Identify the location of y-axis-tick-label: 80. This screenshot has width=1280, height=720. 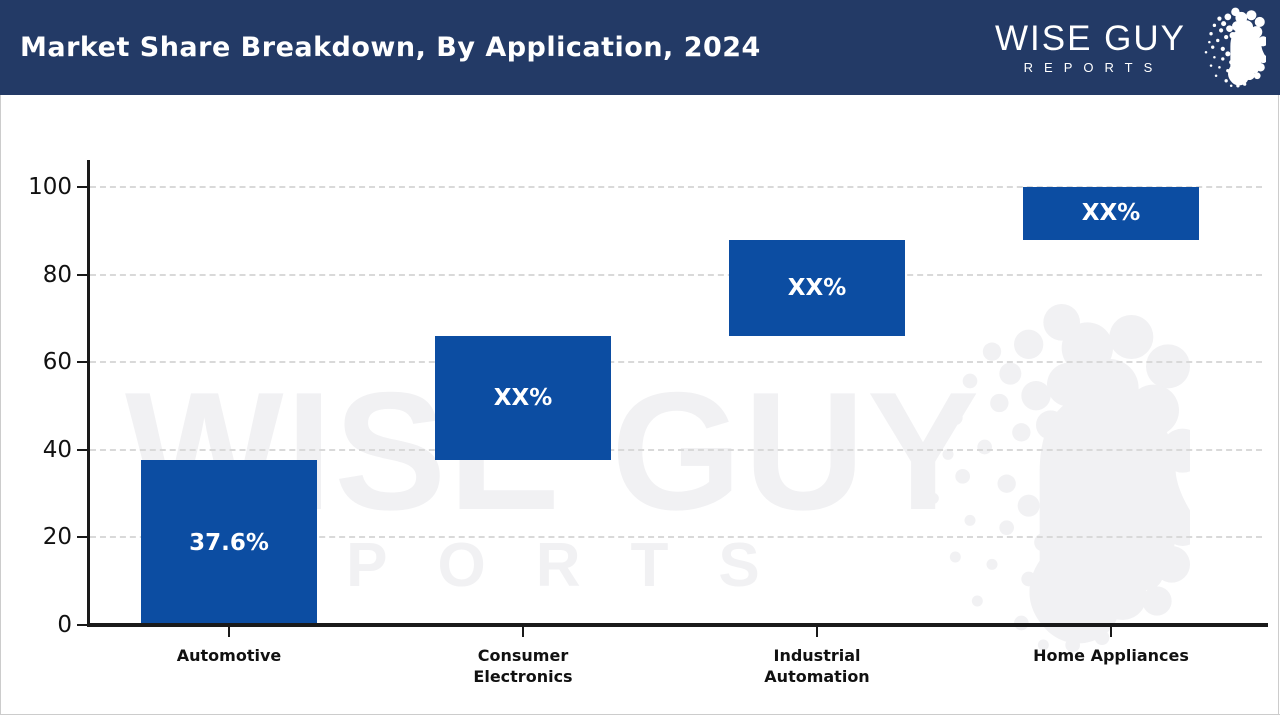
(57, 274).